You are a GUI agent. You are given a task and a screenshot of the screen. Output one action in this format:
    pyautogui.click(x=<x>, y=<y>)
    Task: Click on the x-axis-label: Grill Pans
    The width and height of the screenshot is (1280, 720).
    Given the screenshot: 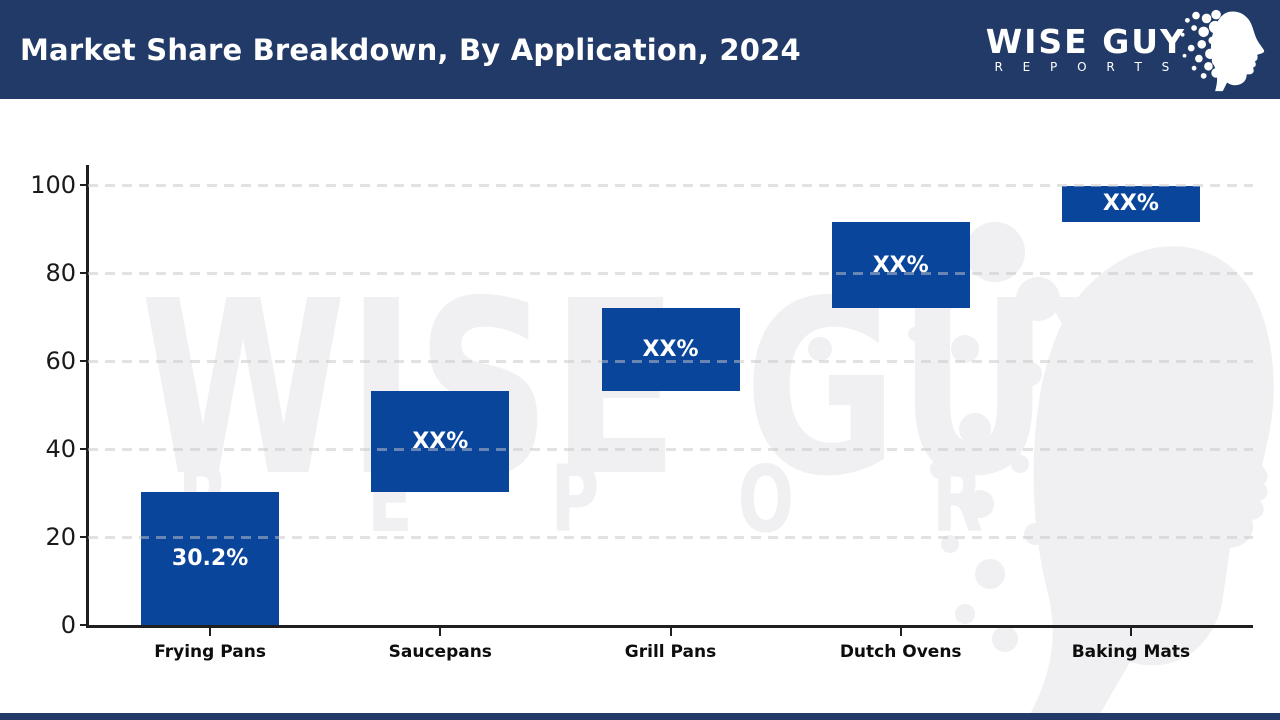 What is the action you would take?
    pyautogui.click(x=670, y=652)
    